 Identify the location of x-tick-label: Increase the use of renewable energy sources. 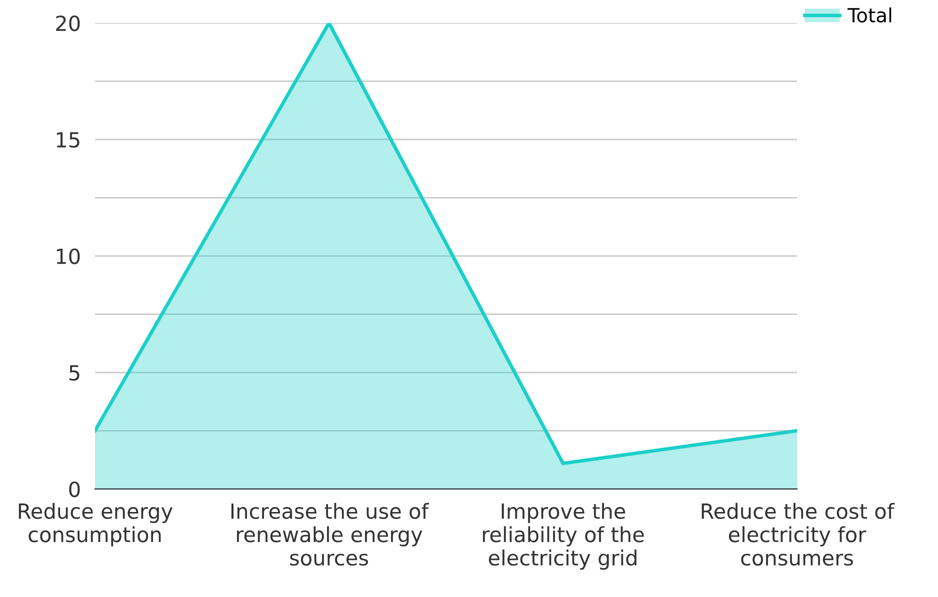
(330, 534).